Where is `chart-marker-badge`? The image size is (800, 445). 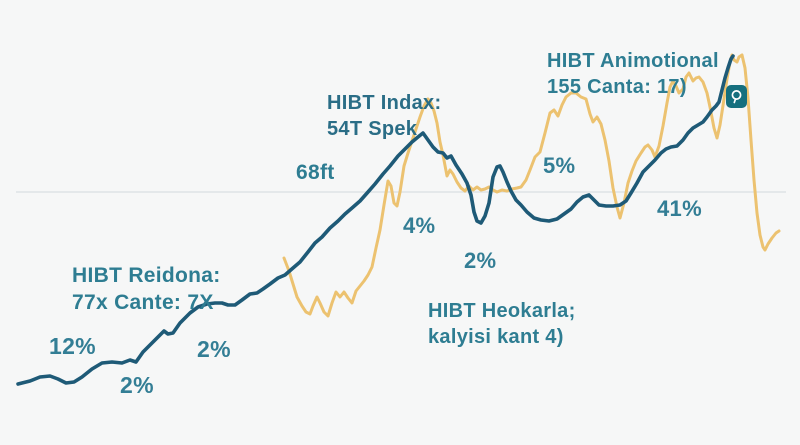 chart-marker-badge is located at coordinates (736, 96).